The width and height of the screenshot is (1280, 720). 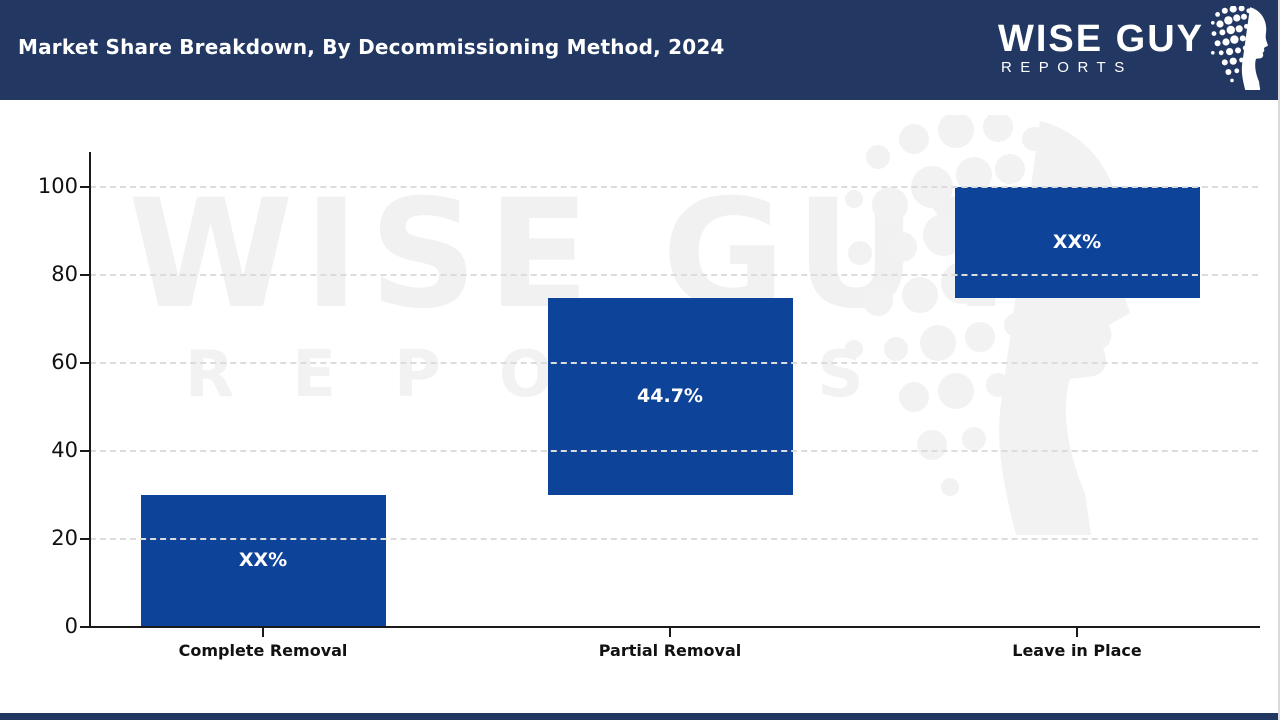 What do you see at coordinates (1077, 650) in the screenshot?
I see `x-category-label: Leave in Place` at bounding box center [1077, 650].